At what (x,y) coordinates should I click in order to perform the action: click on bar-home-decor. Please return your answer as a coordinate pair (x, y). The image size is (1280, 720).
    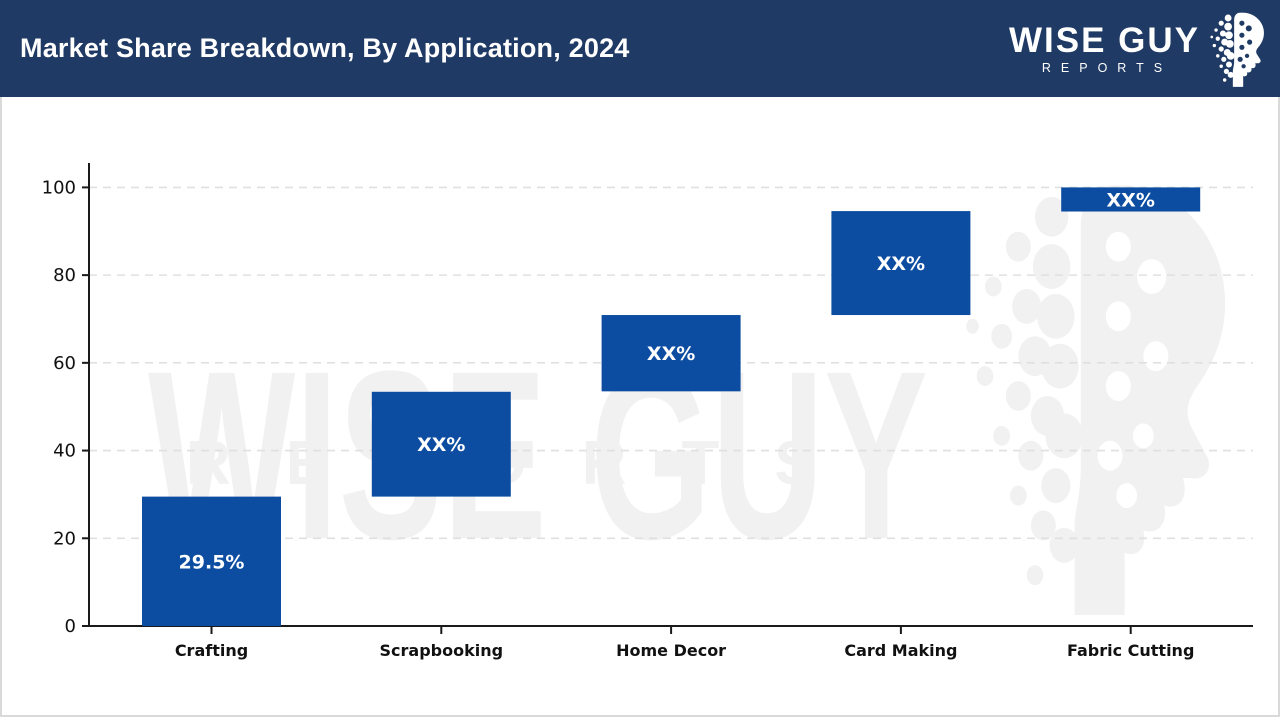
    Looking at the image, I should click on (671, 353).